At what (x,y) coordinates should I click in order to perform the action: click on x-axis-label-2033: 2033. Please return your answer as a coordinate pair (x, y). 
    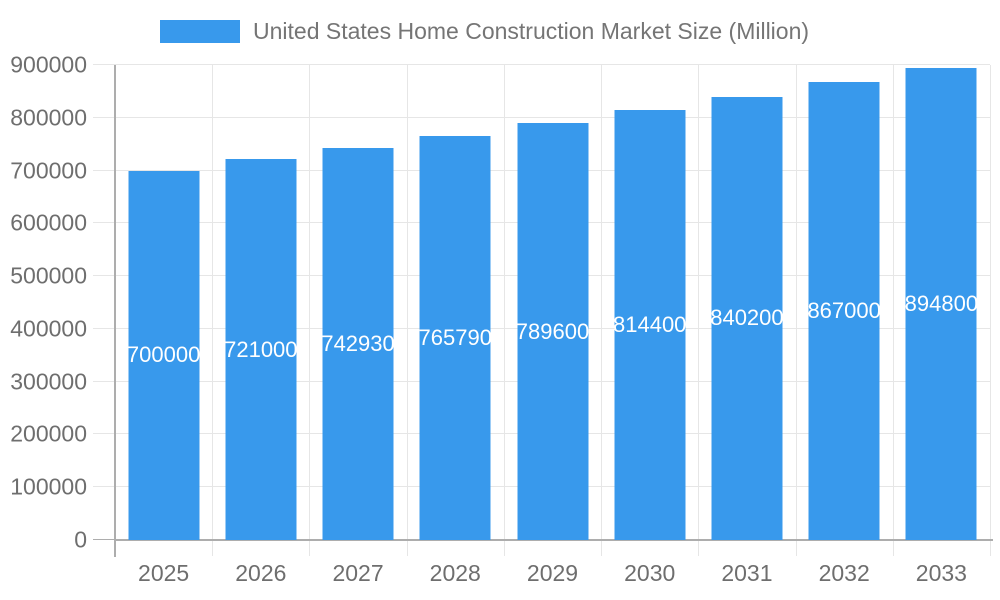
    Looking at the image, I should click on (941, 573).